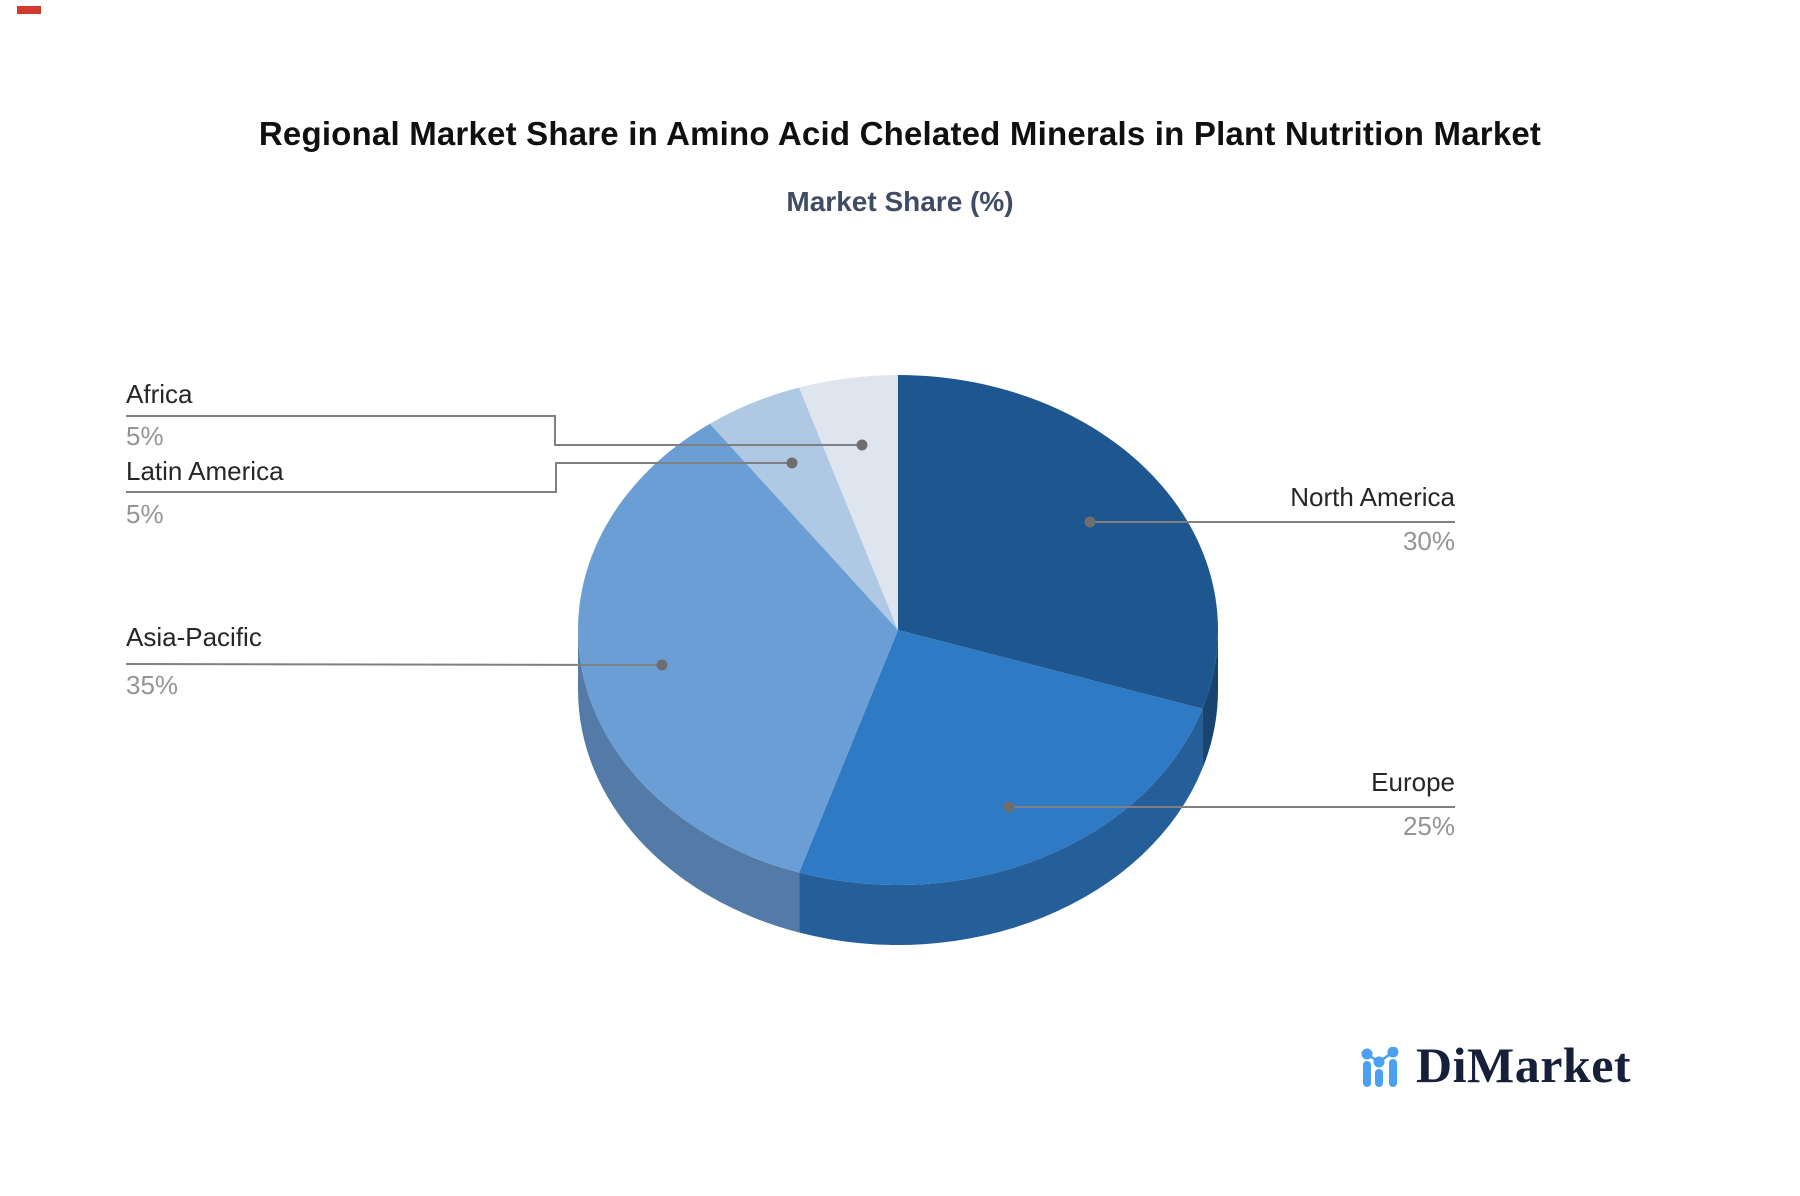 The image size is (1800, 1196). What do you see at coordinates (1413, 782) in the screenshot?
I see `slice-label-europe: Europe` at bounding box center [1413, 782].